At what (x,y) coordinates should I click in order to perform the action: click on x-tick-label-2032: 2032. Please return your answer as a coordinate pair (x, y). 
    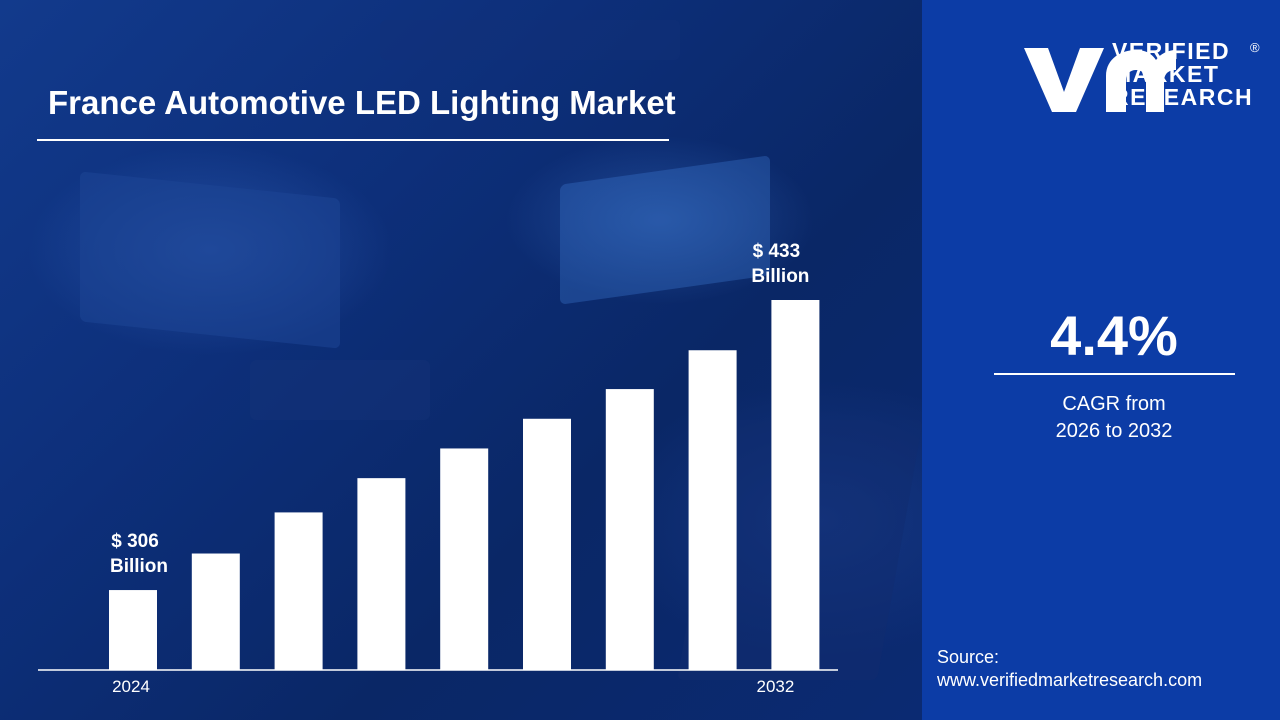
    Looking at the image, I should click on (775, 686).